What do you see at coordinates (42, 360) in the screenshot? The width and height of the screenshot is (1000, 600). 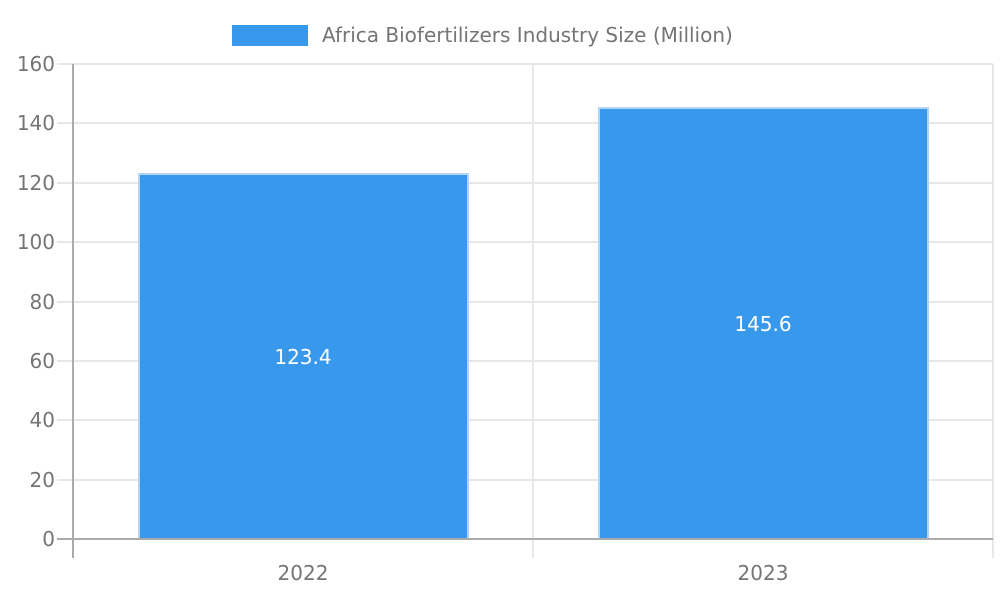 I see `y-axis-tick-label: 60` at bounding box center [42, 360].